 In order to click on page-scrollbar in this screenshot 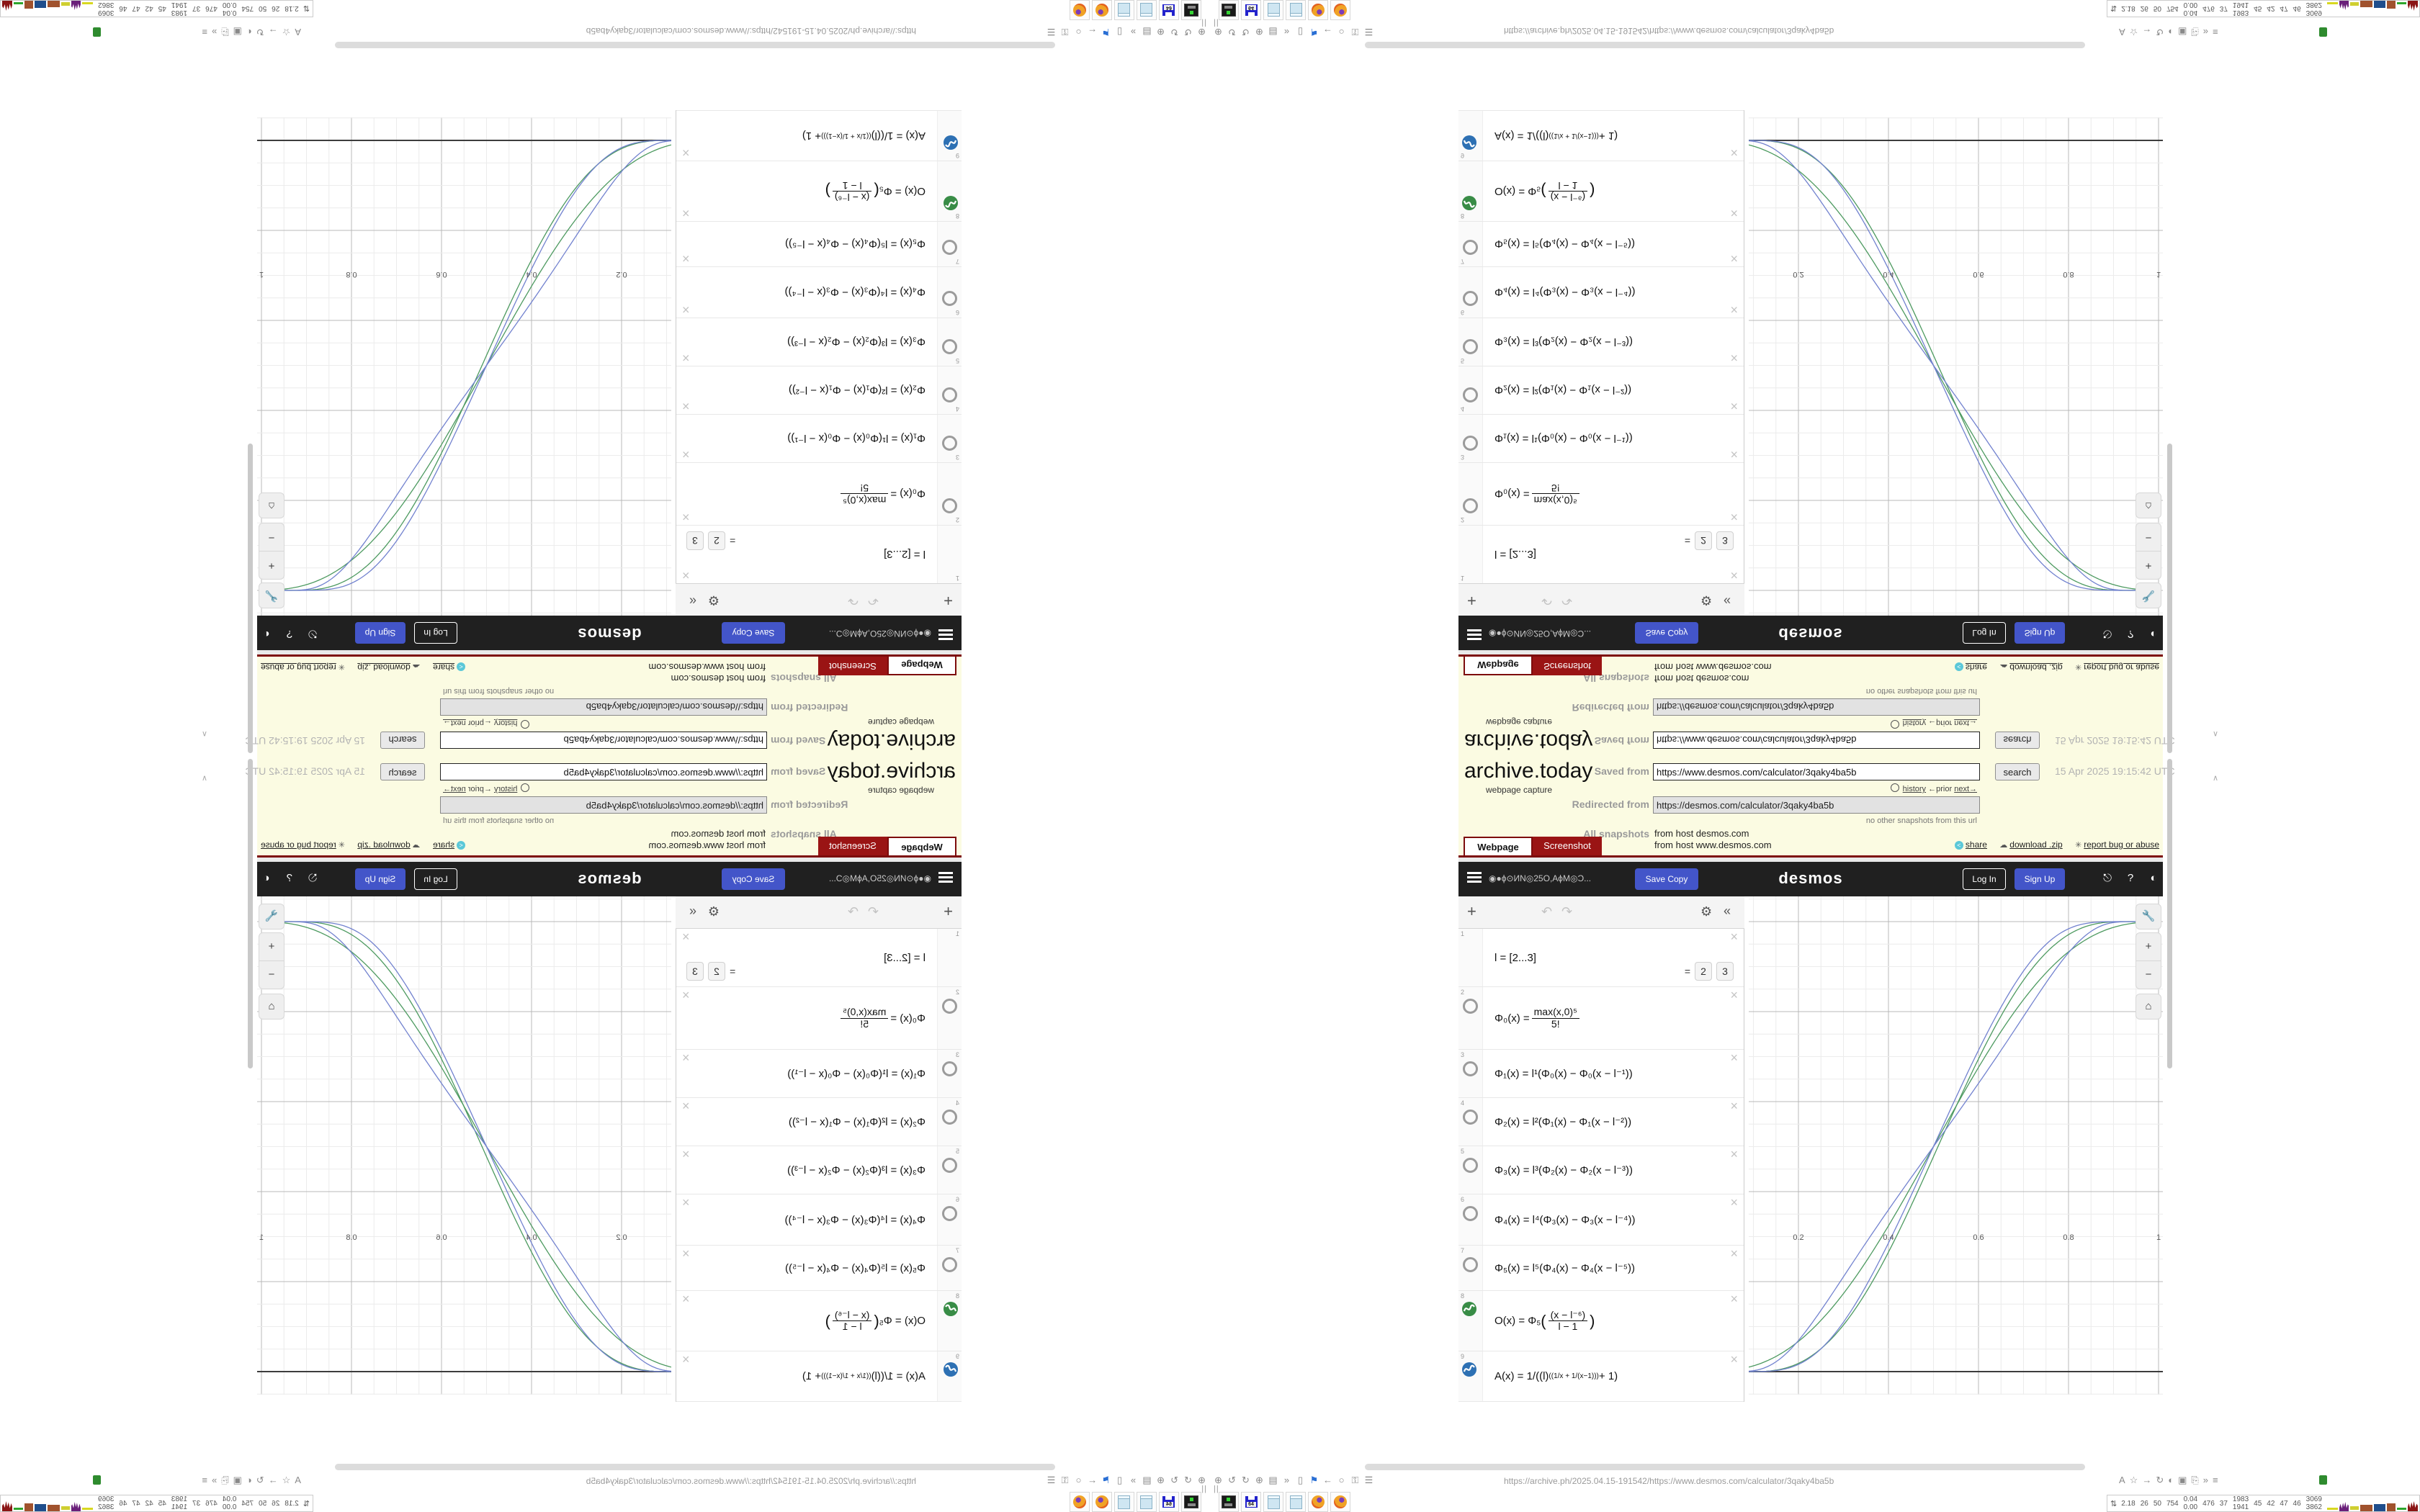, I will do `click(250, 913)`.